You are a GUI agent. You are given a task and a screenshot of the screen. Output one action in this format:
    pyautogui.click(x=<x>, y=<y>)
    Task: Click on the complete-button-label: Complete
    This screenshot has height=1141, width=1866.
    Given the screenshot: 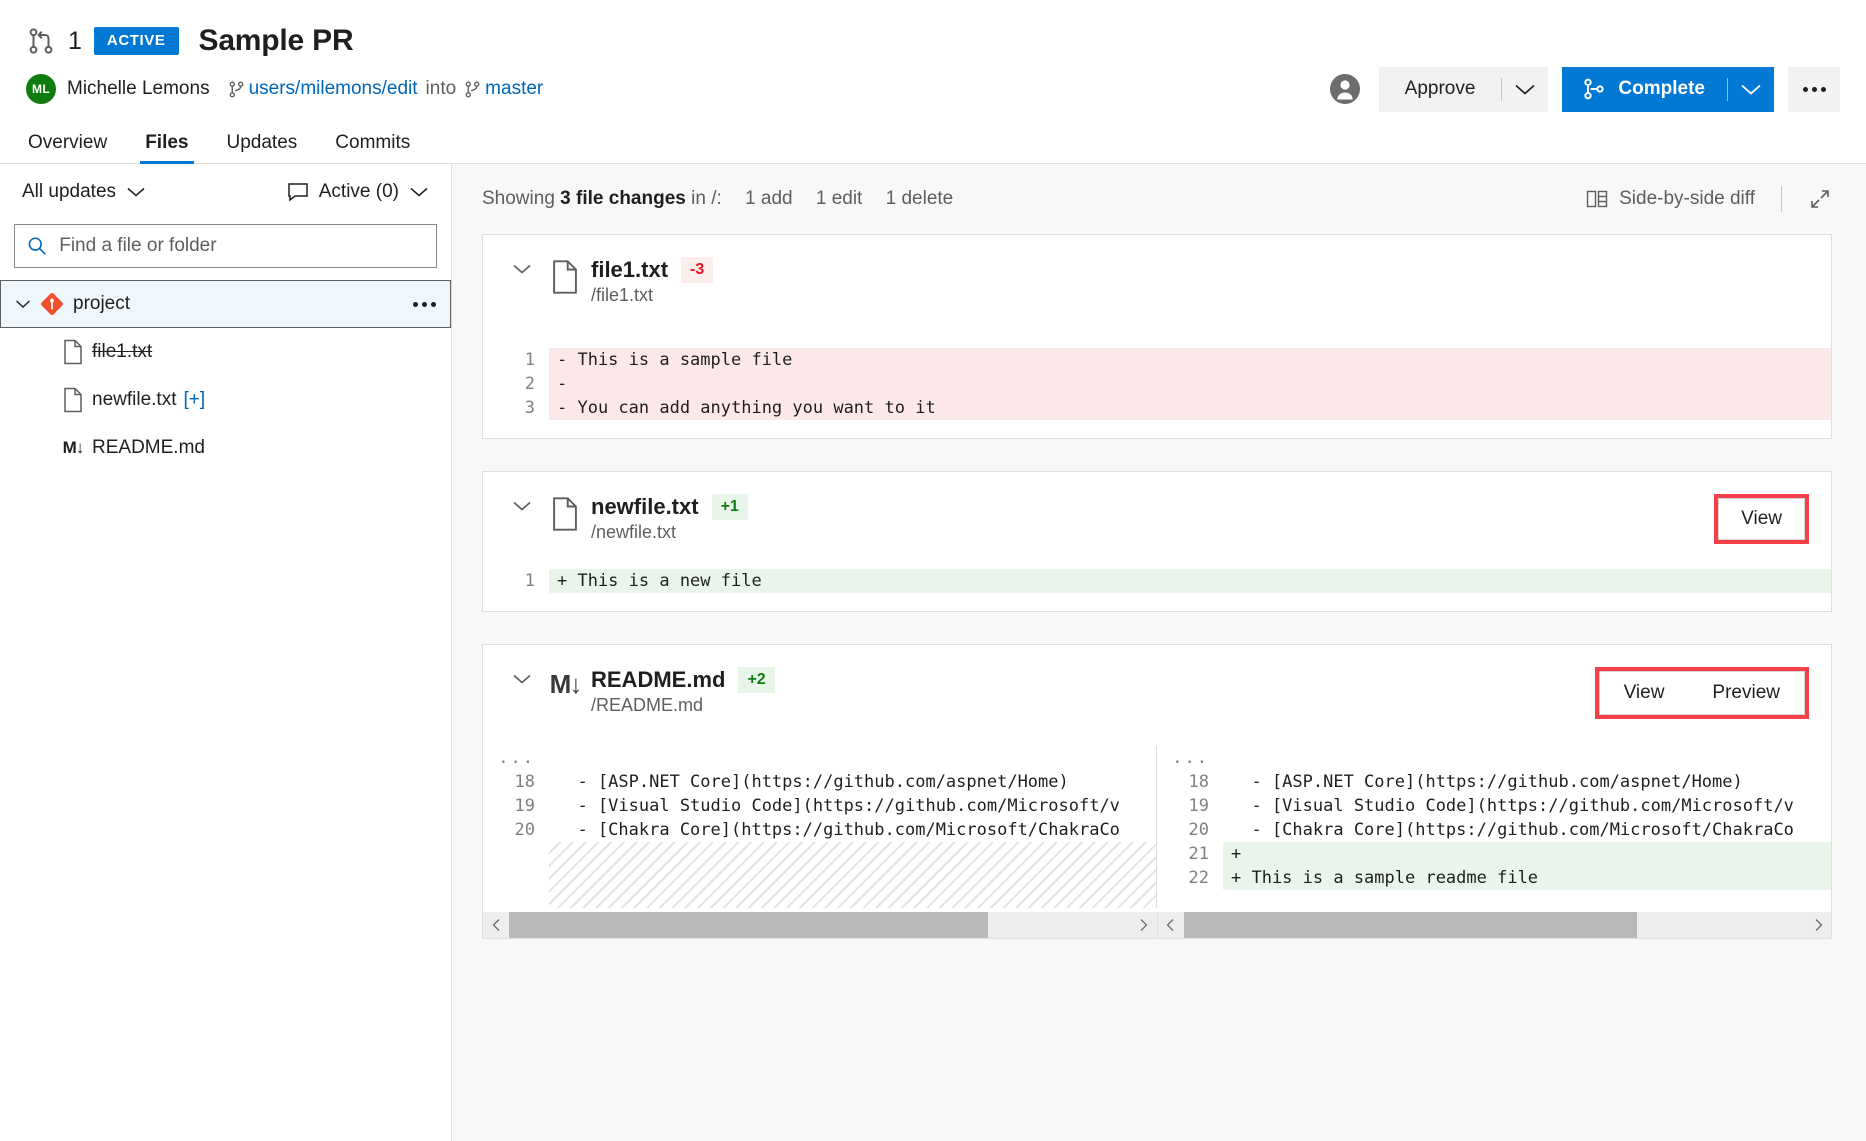 What is the action you would take?
    pyautogui.click(x=1661, y=88)
    